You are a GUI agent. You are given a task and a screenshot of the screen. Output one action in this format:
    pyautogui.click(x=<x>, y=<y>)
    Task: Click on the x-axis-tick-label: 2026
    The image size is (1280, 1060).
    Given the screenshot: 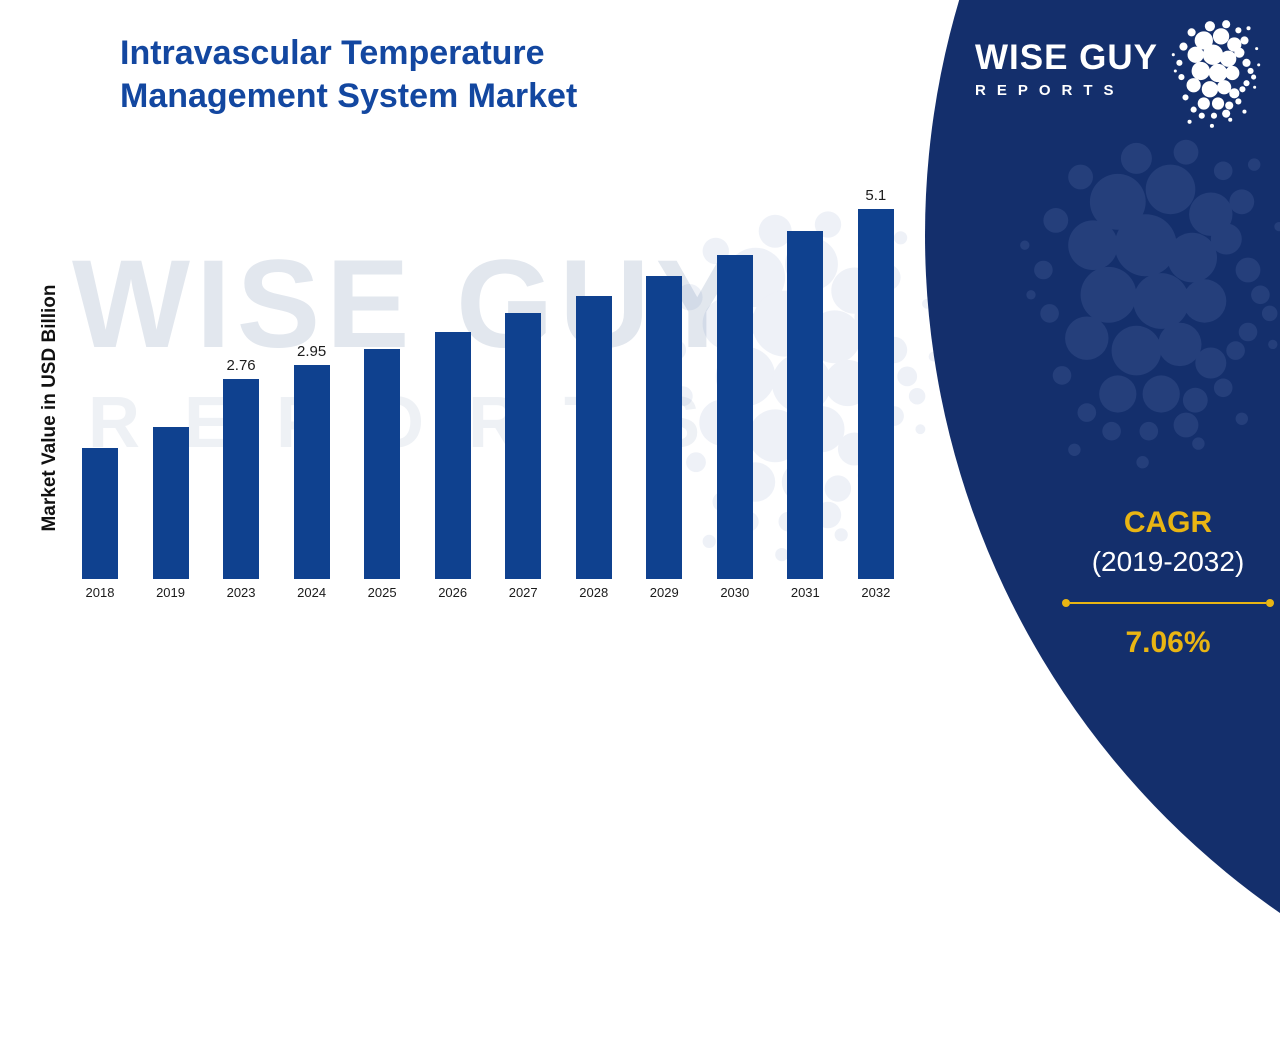 What is the action you would take?
    pyautogui.click(x=453, y=592)
    